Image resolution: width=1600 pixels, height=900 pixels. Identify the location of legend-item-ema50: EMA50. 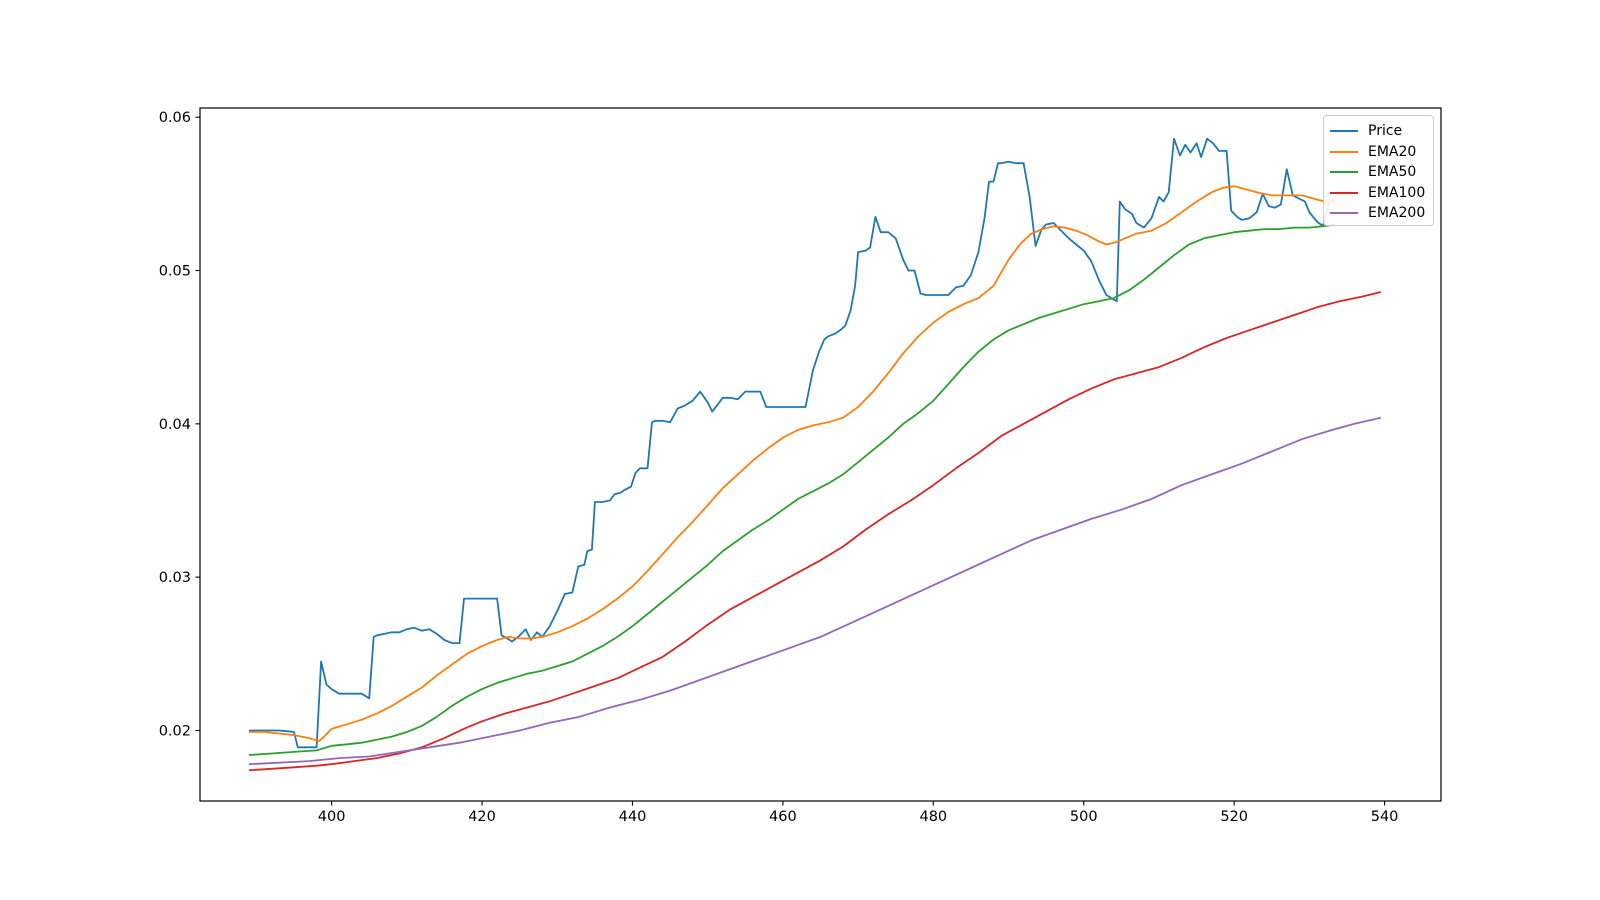
(1378, 172).